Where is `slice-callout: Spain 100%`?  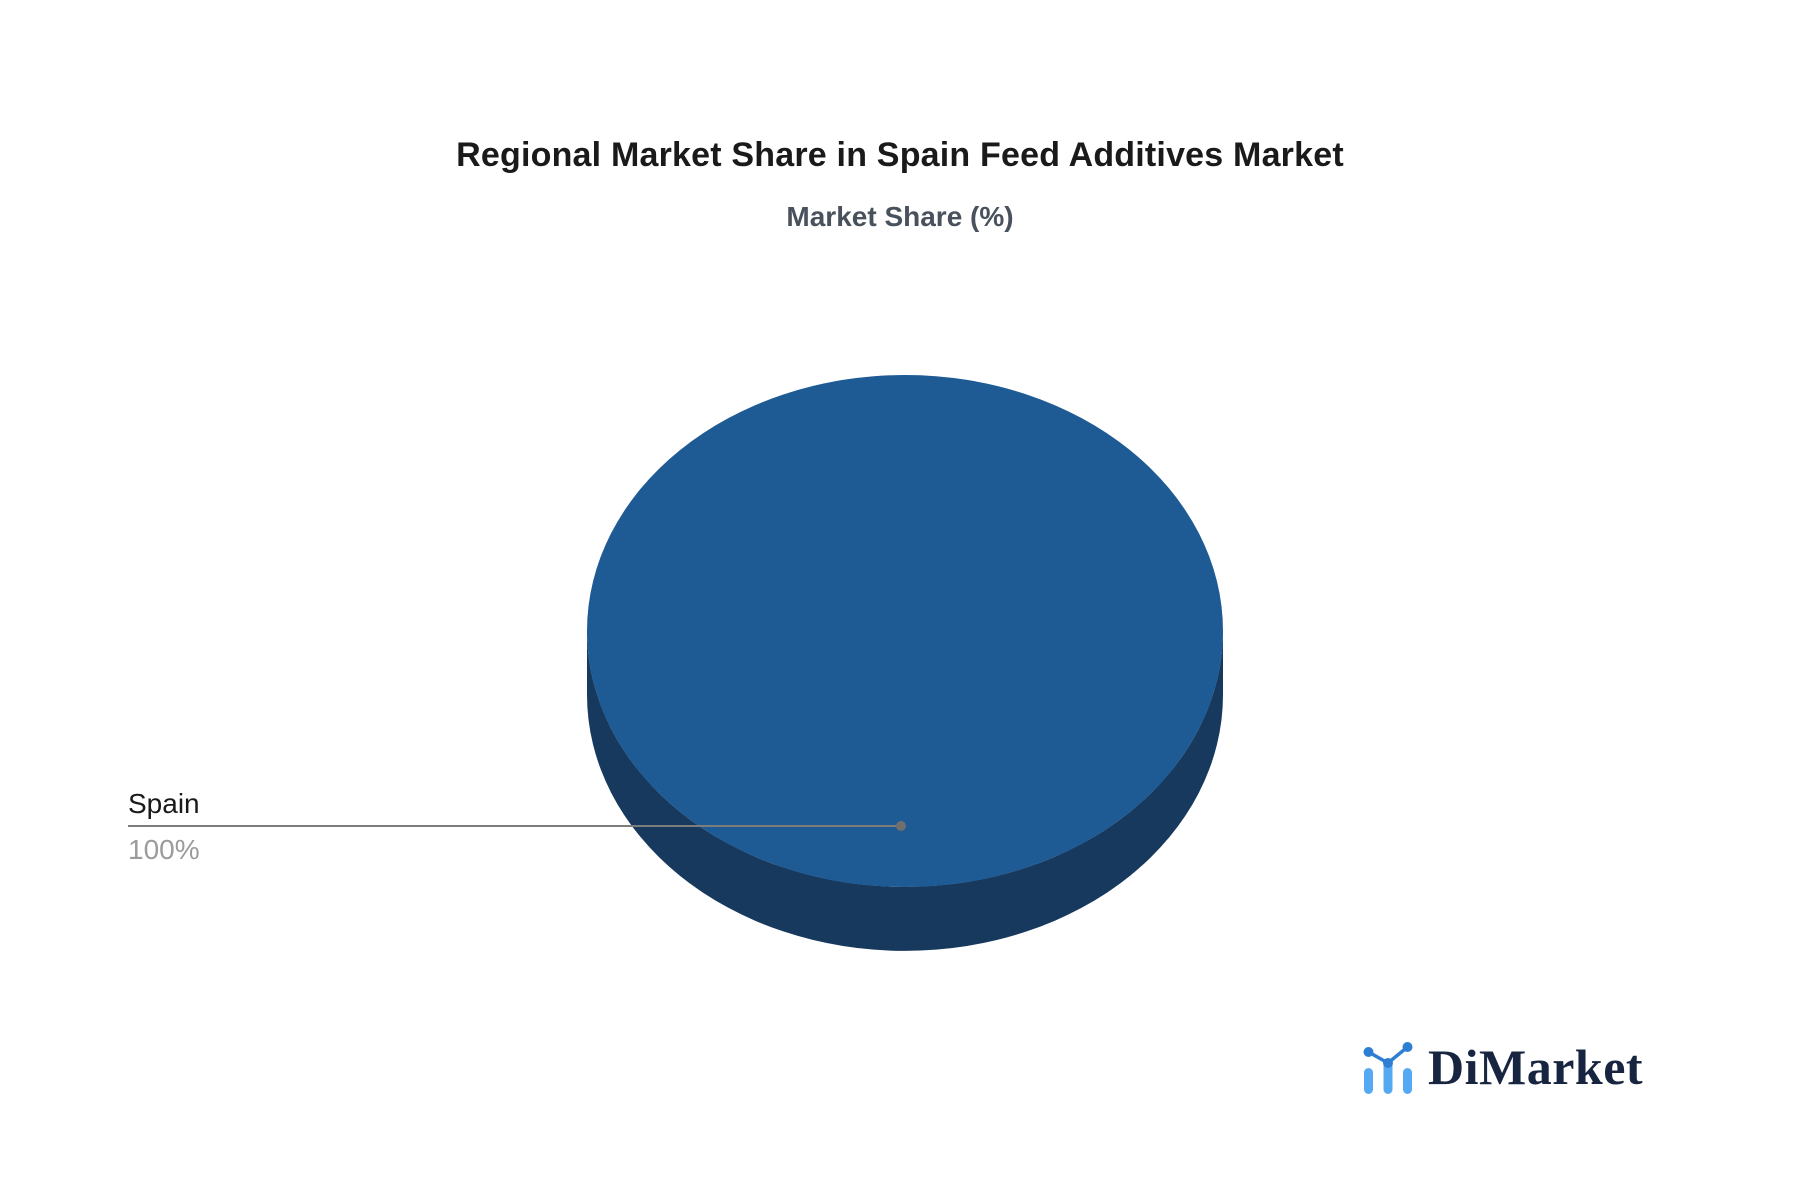
slice-callout: Spain 100% is located at coordinates (517, 827).